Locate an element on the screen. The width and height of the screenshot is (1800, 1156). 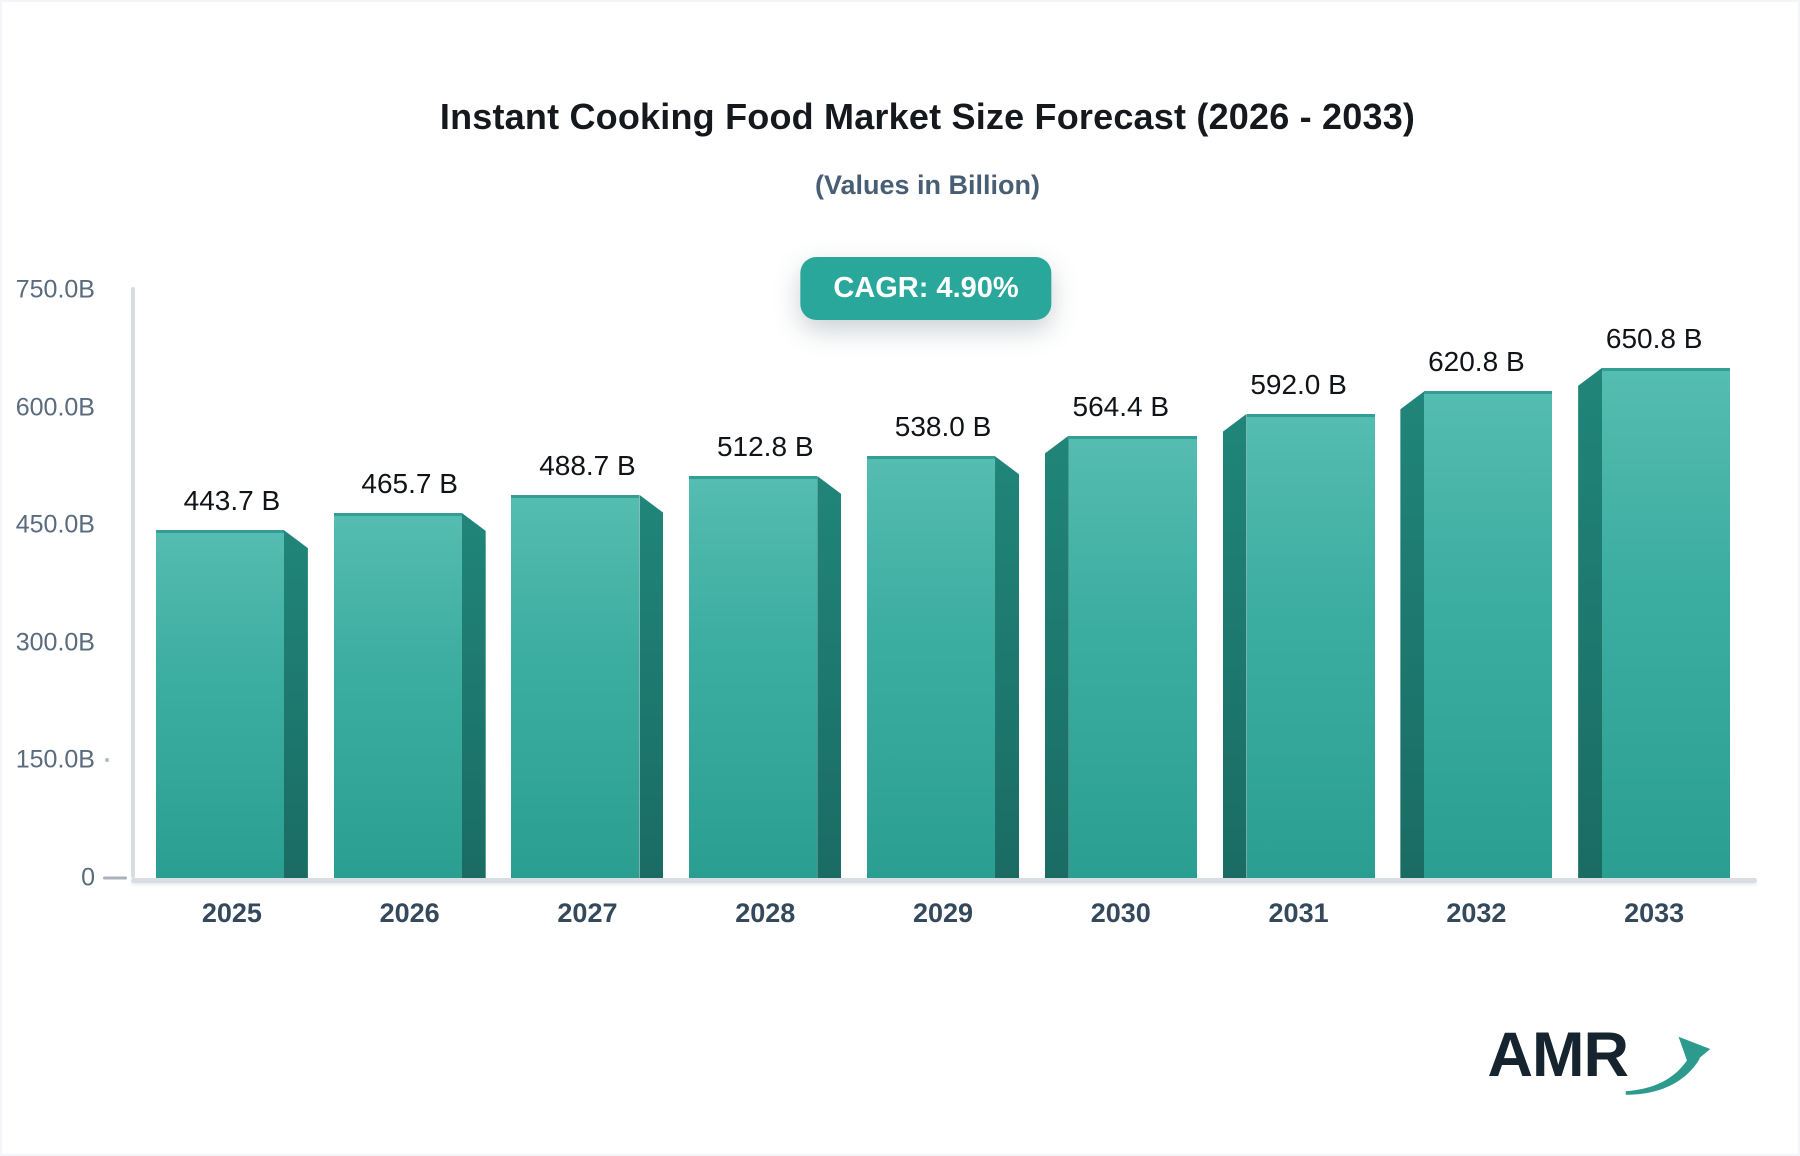
y-axis-tick-label: 0 is located at coordinates (88, 877).